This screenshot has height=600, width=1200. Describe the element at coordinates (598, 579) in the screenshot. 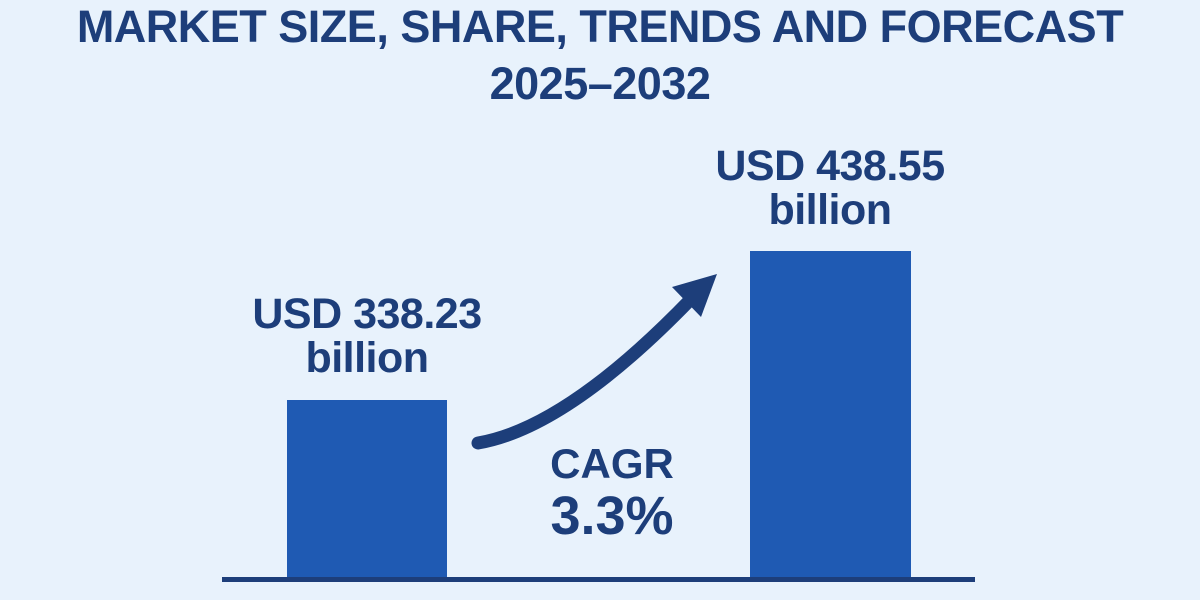

I see `x-axis-baseline` at that location.